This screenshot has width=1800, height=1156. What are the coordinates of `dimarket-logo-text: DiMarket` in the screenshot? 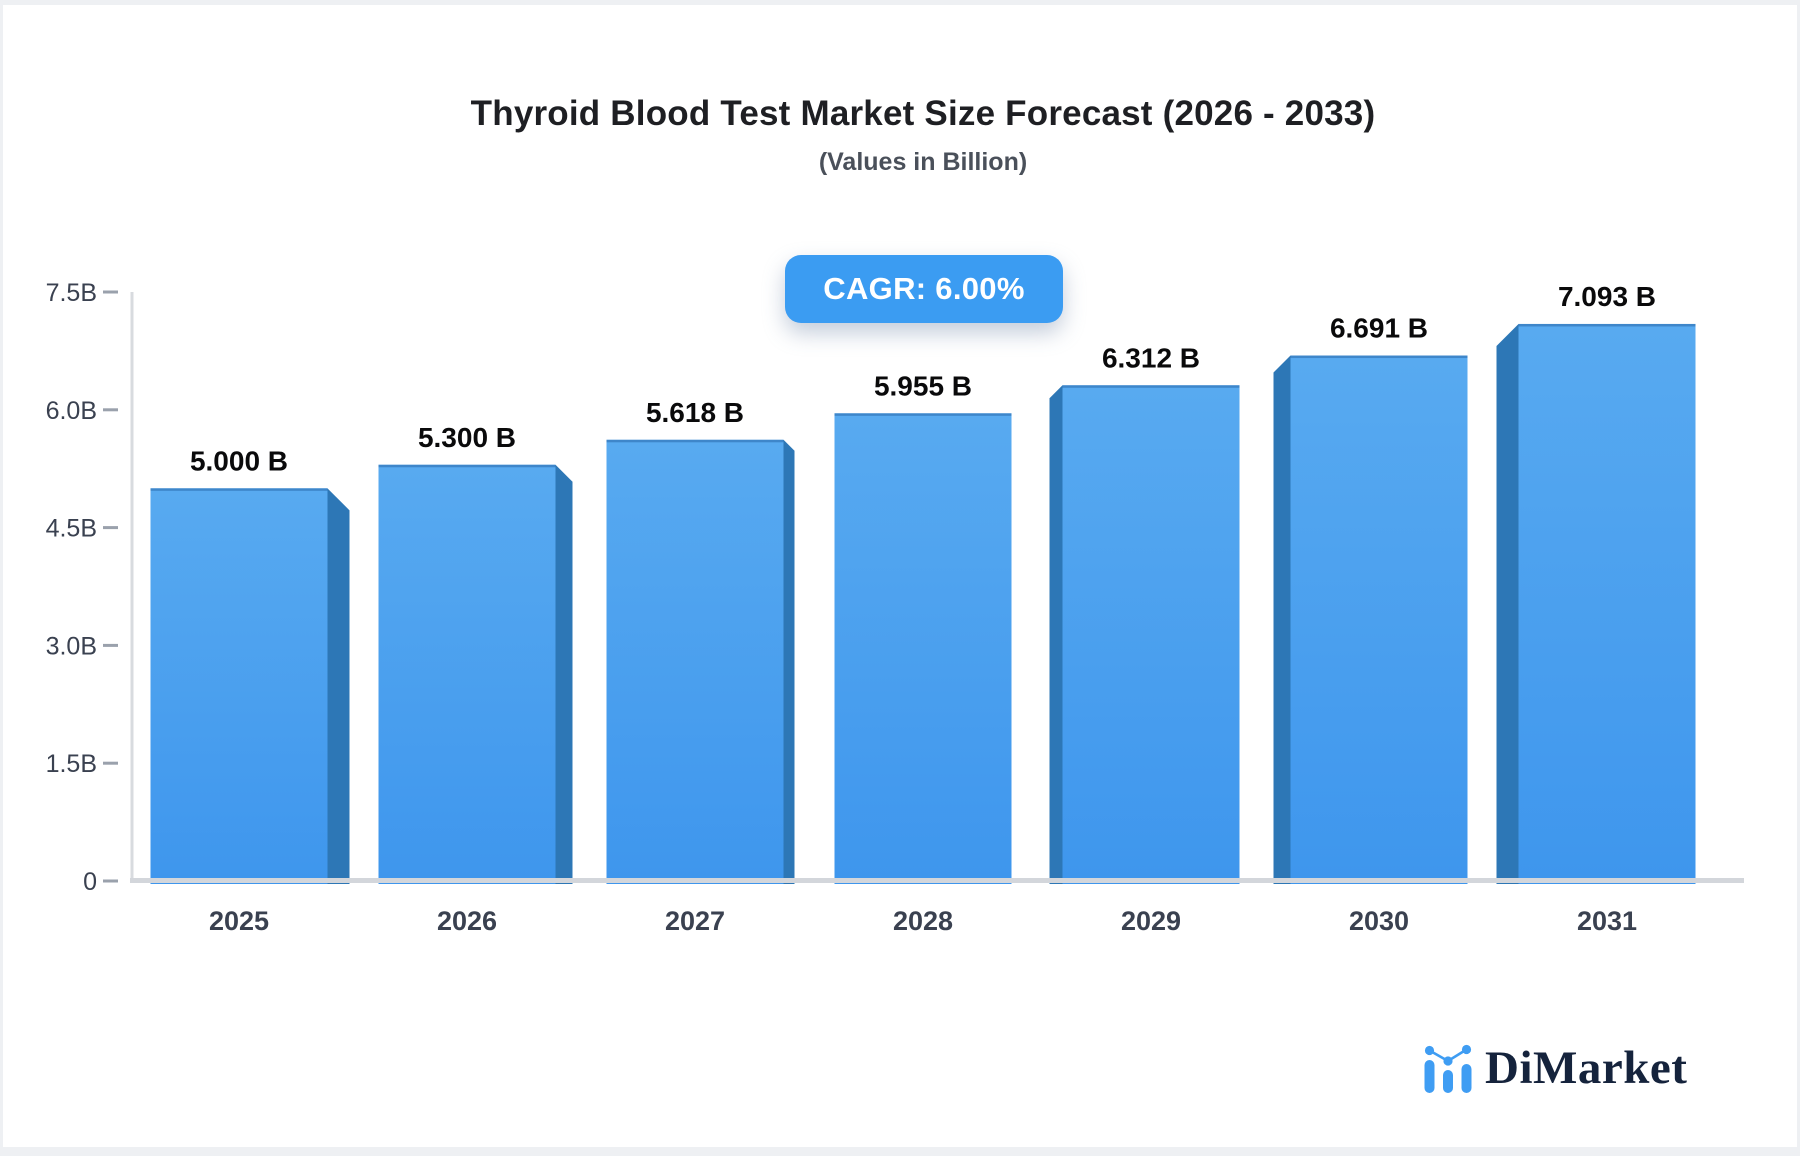 It's located at (1586, 1067).